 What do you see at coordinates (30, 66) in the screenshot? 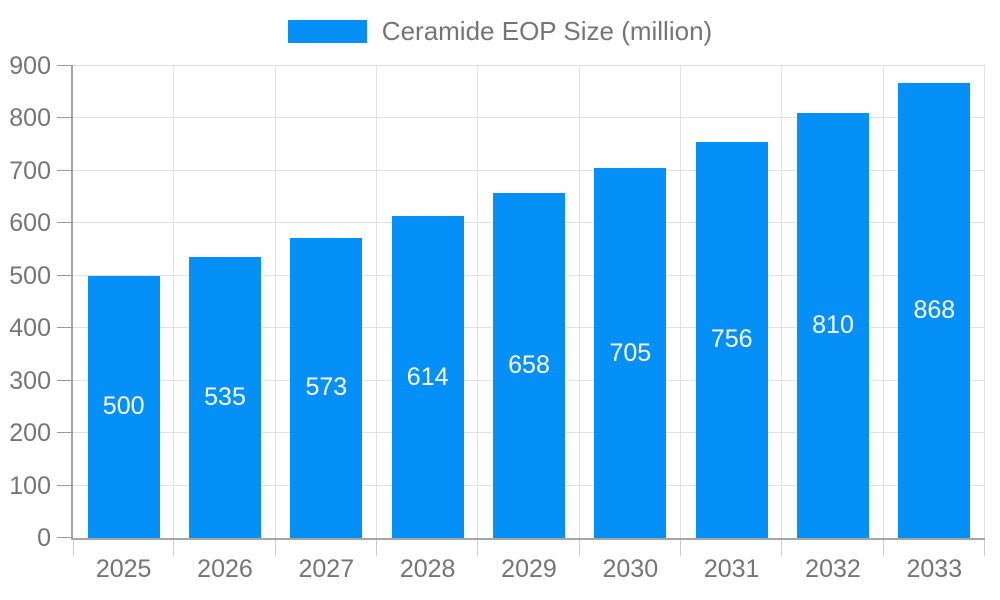
I see `y-axis-tick-label: 900` at bounding box center [30, 66].